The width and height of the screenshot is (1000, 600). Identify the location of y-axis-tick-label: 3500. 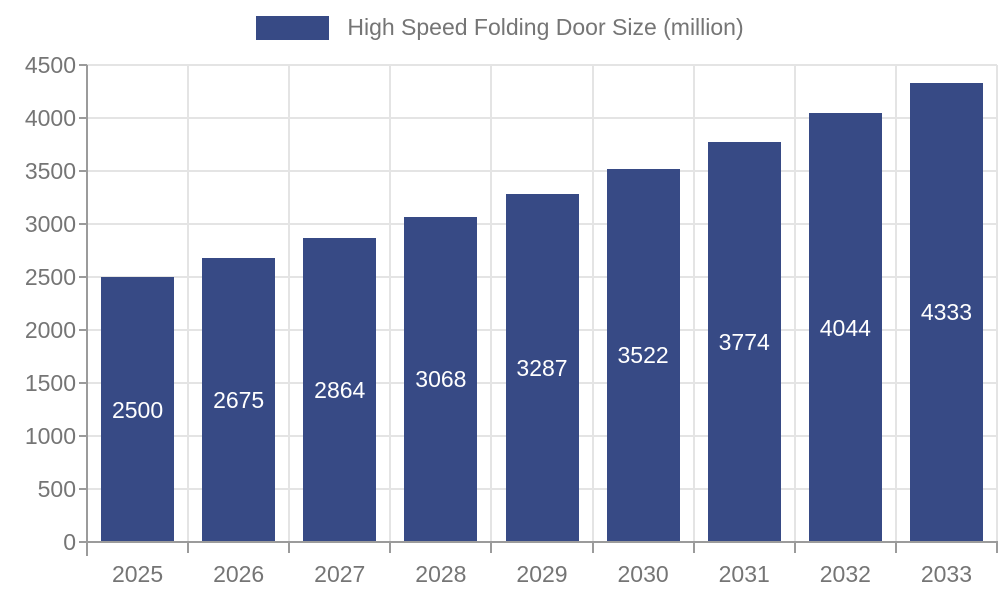
(50, 171).